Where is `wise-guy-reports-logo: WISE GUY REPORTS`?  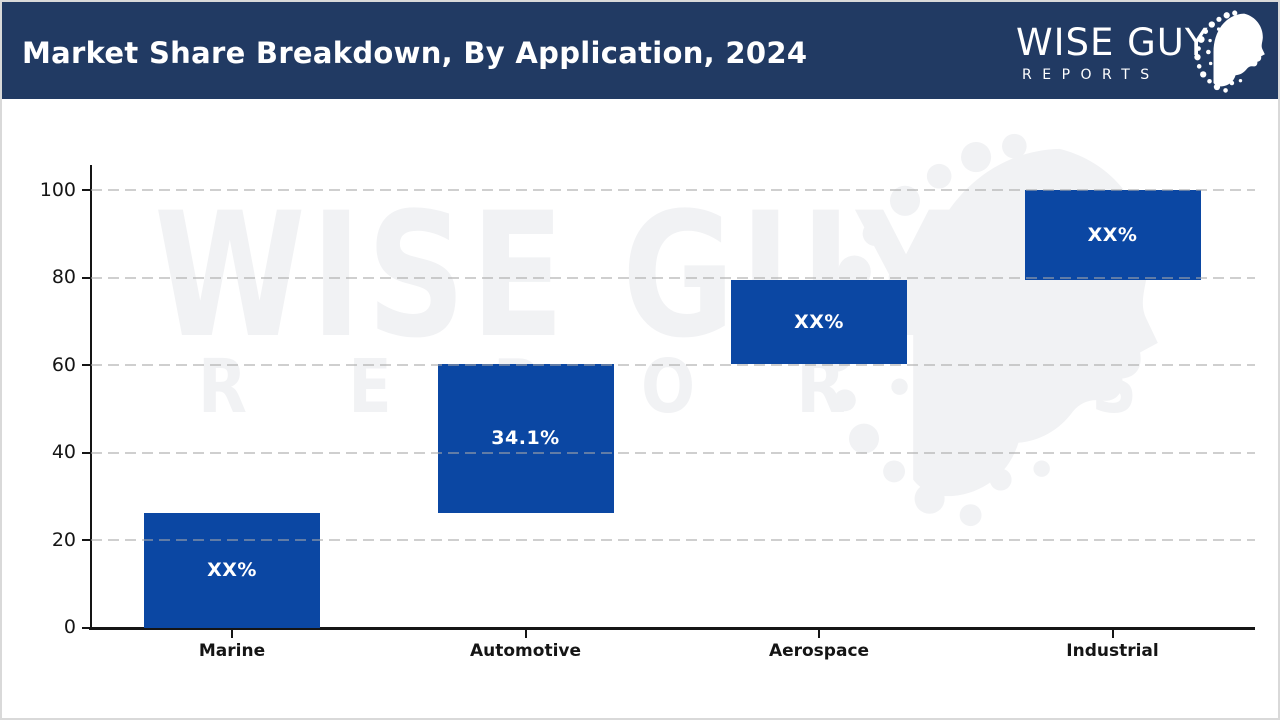 wise-guy-reports-logo: WISE GUY REPORTS is located at coordinates (1140, 51).